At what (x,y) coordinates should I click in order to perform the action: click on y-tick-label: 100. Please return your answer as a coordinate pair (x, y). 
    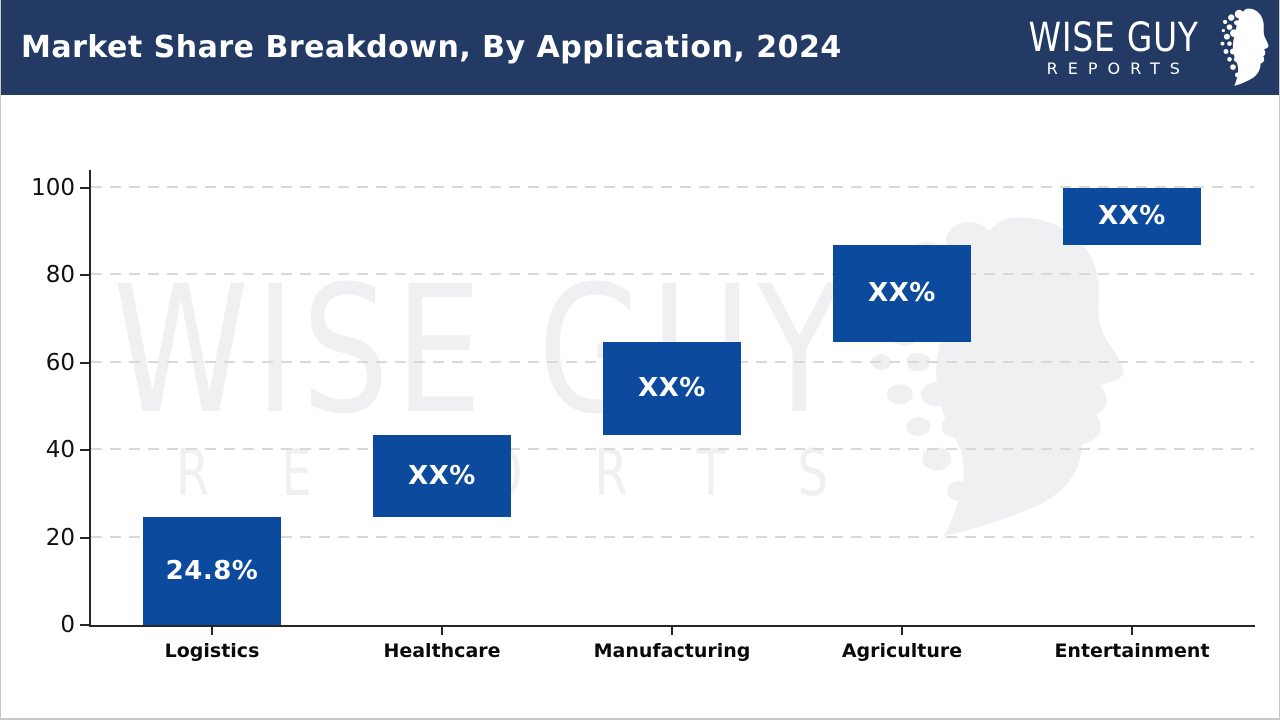
    Looking at the image, I should click on (53, 187).